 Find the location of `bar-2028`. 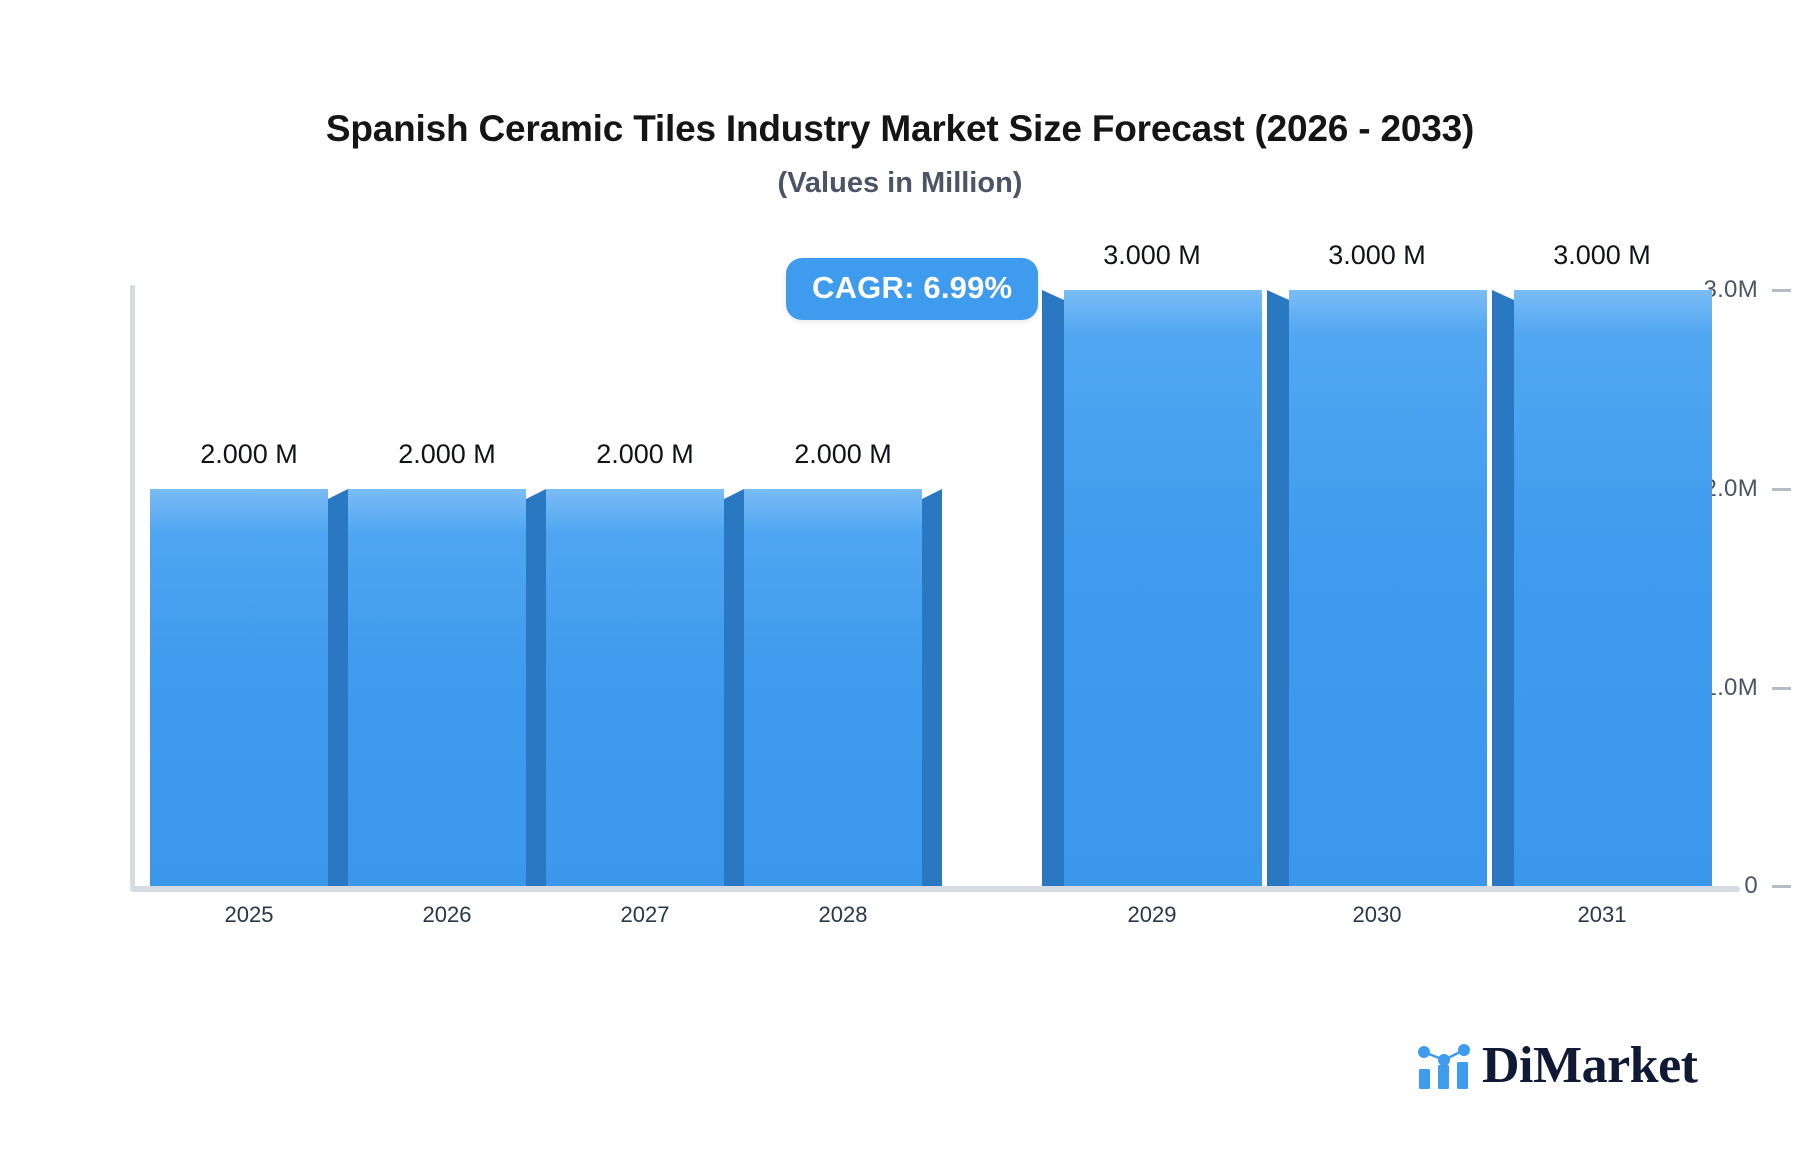

bar-2028 is located at coordinates (843, 687).